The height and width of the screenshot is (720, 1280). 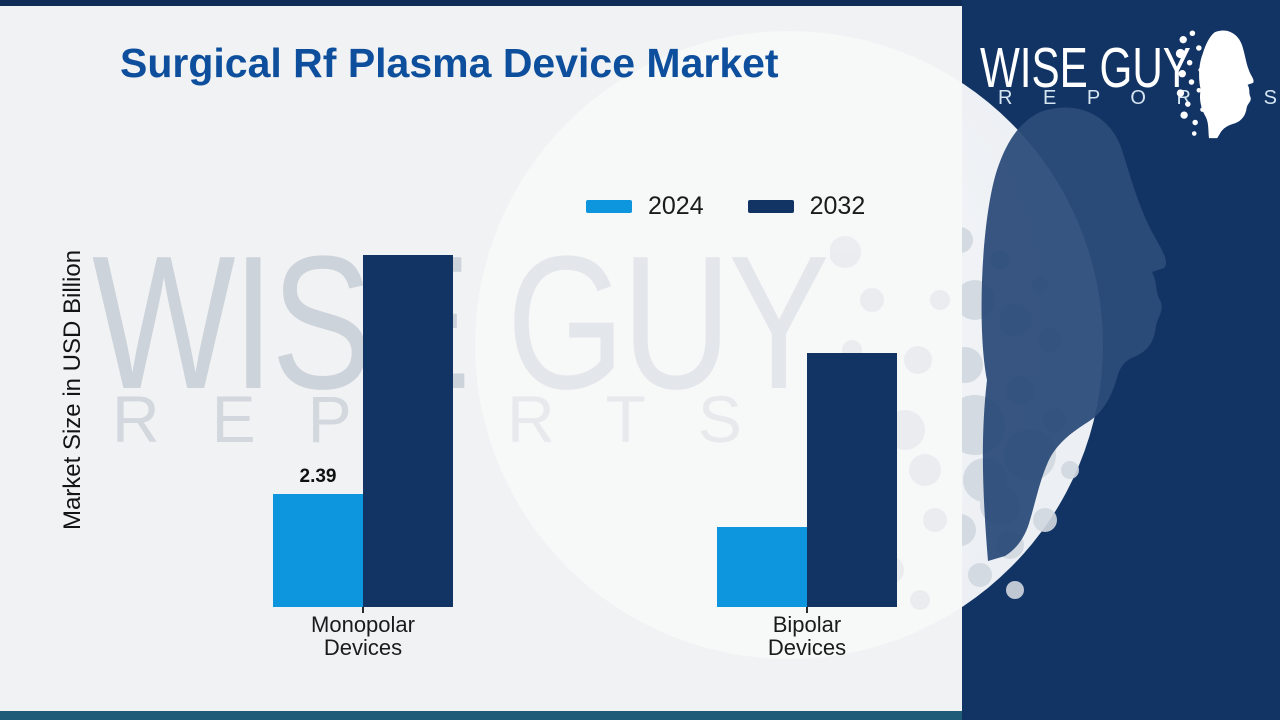 I want to click on page-title: Surgical Rf Plasma Device Market, so click(x=449, y=63).